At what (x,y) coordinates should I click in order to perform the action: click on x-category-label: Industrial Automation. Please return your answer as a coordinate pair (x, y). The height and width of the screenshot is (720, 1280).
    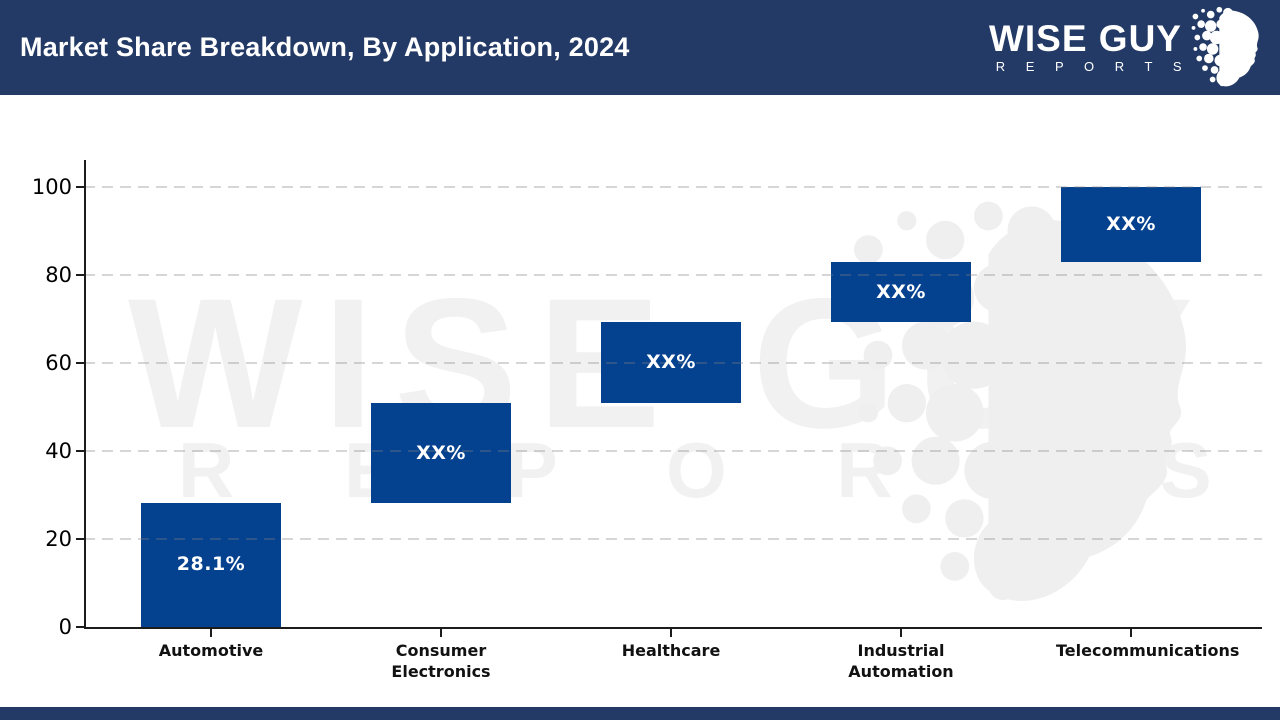
    Looking at the image, I should click on (901, 661).